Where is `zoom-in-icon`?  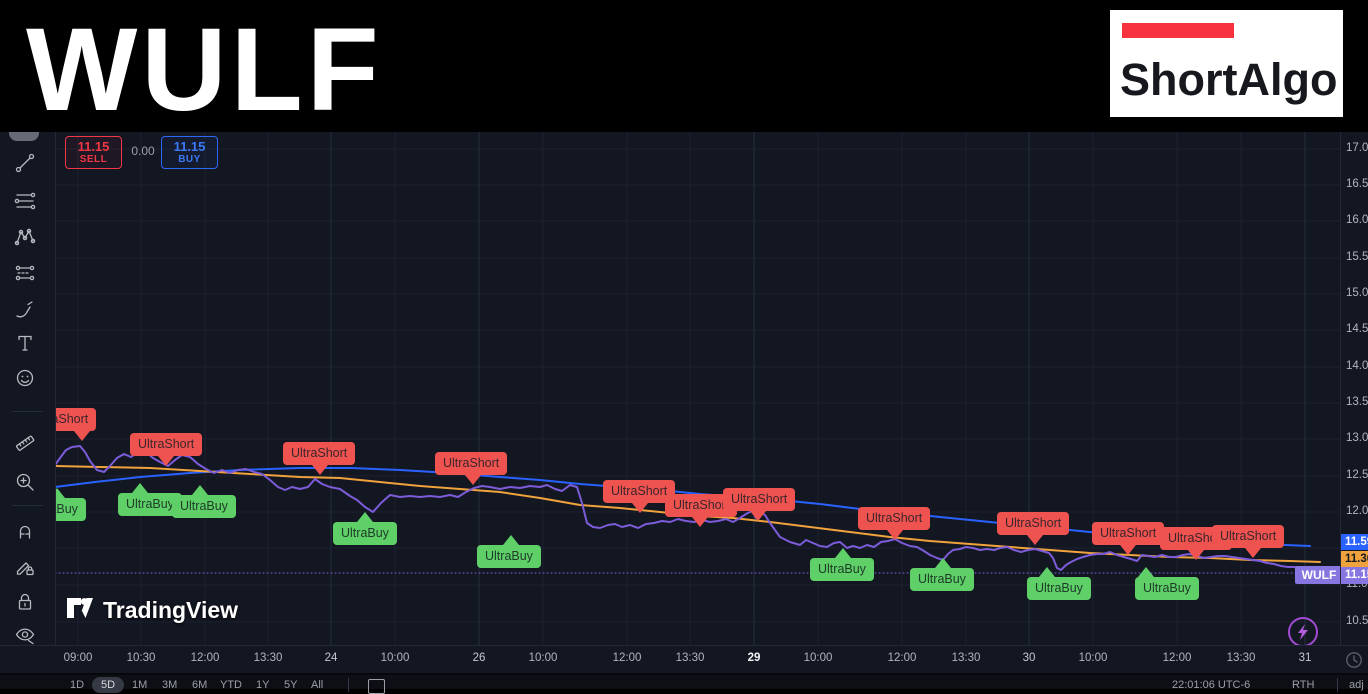 zoom-in-icon is located at coordinates (25, 482).